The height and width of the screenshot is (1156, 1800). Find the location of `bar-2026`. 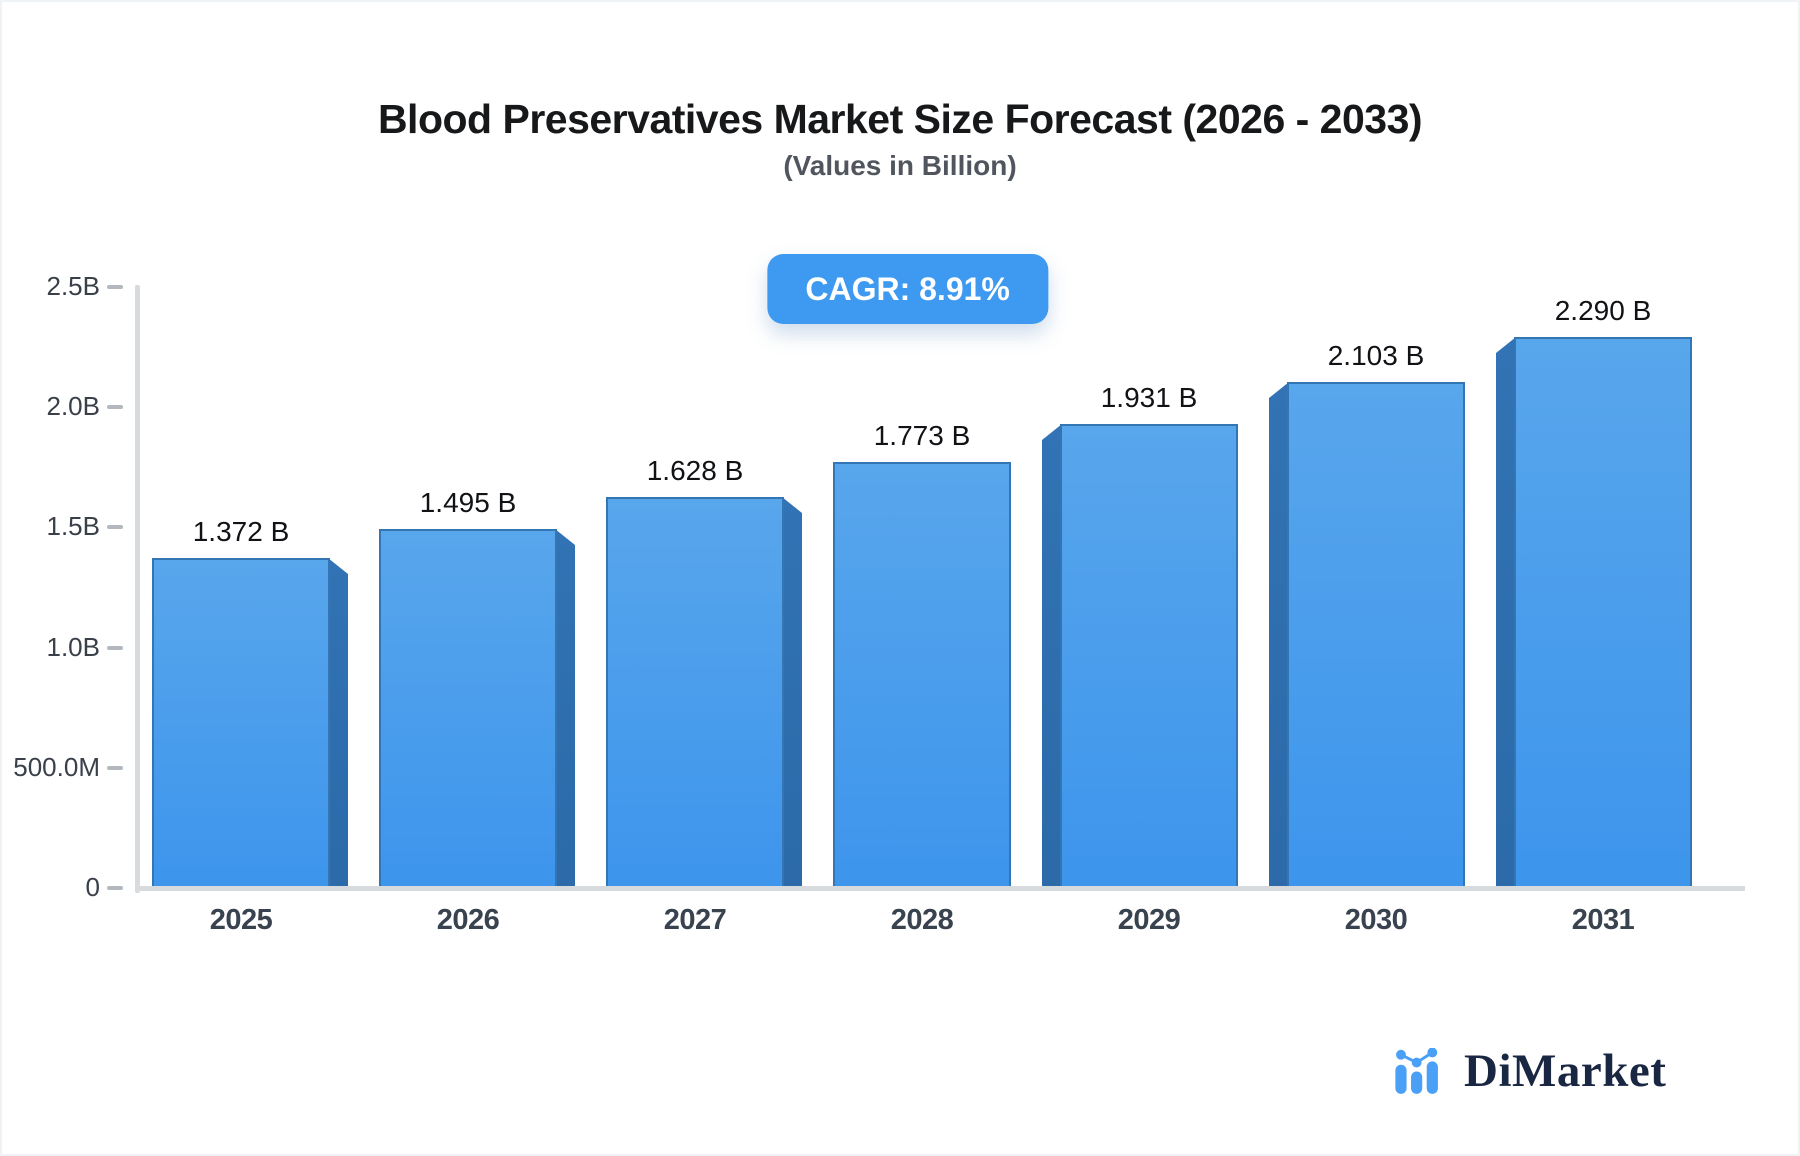

bar-2026 is located at coordinates (468, 708).